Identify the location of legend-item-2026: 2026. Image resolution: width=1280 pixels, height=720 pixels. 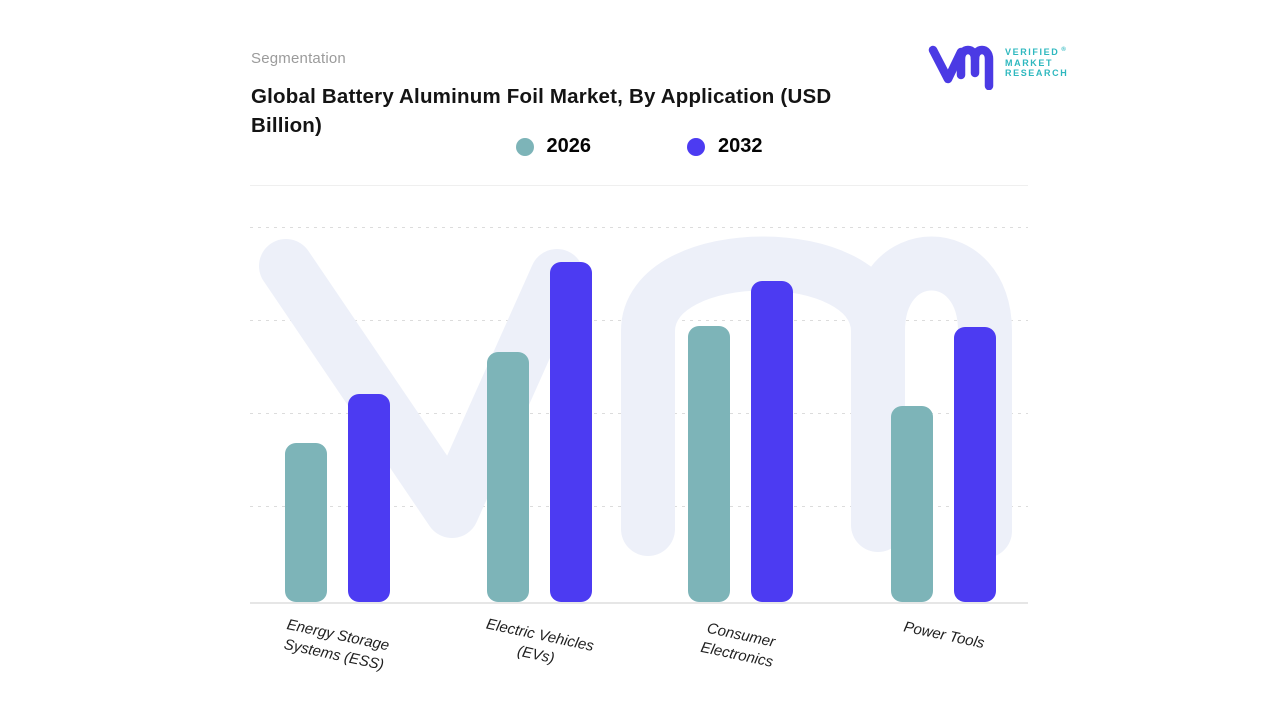
(553, 146).